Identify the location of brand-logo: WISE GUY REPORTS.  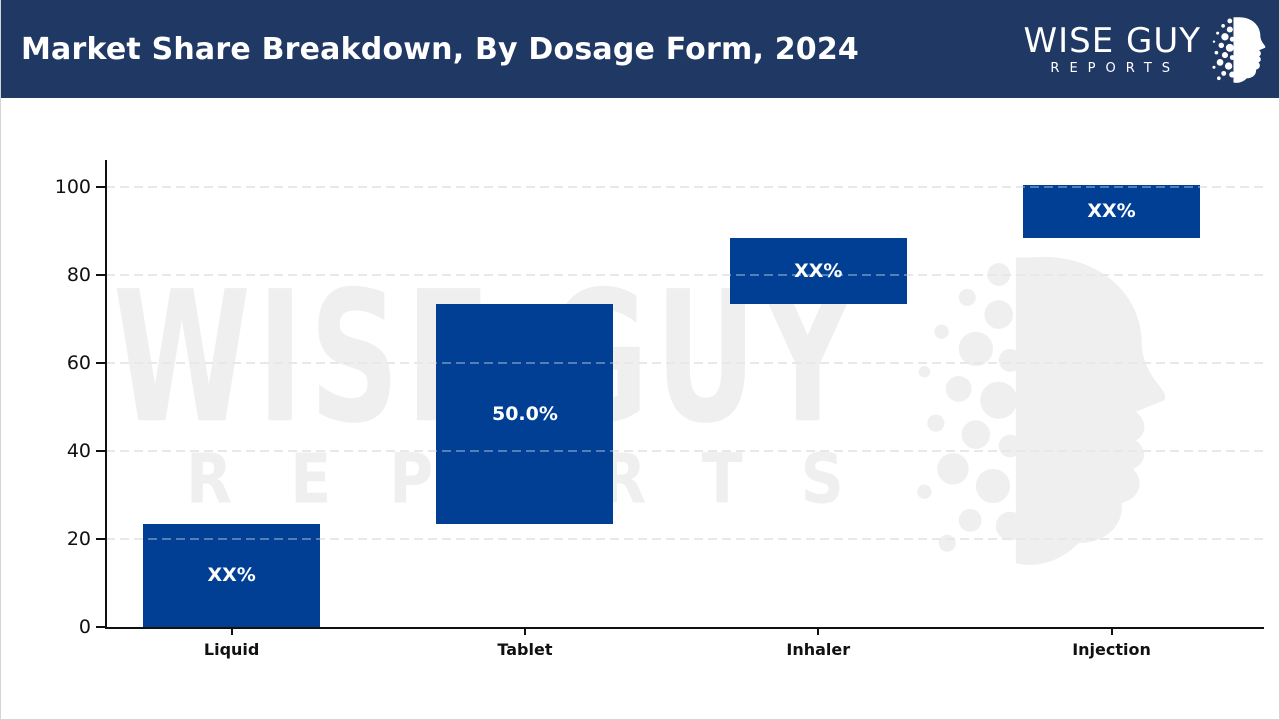
(1145, 49).